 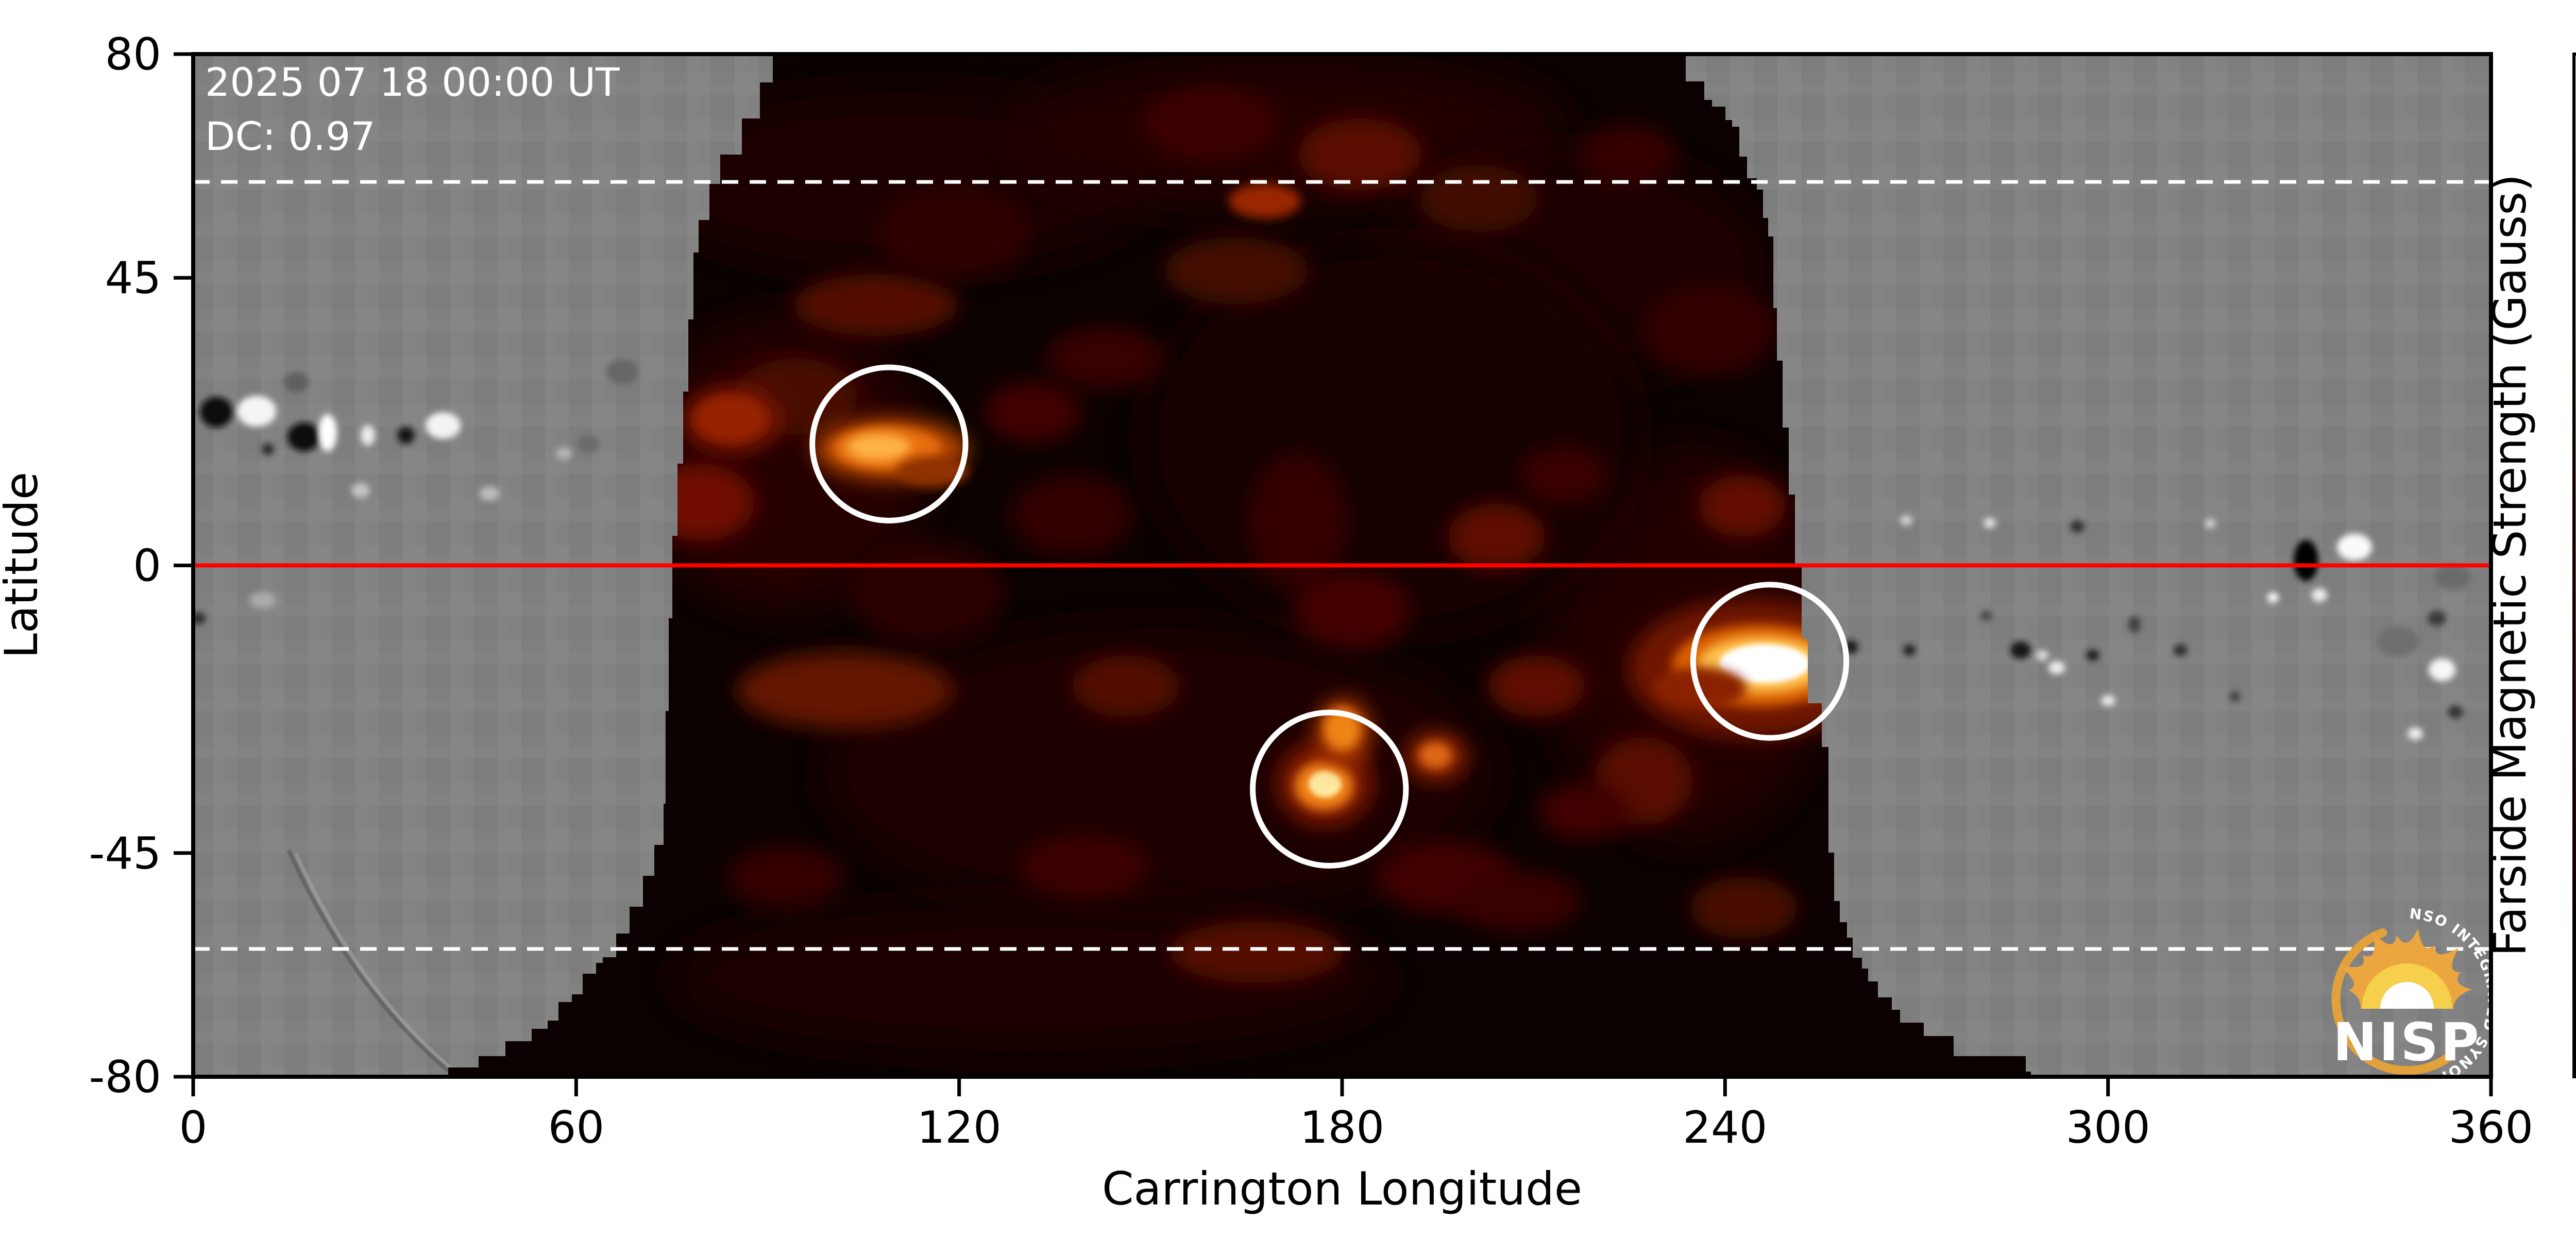 I want to click on farside-colorbar-label: Farside Magnetic Strength (Gauss), so click(x=2509, y=565).